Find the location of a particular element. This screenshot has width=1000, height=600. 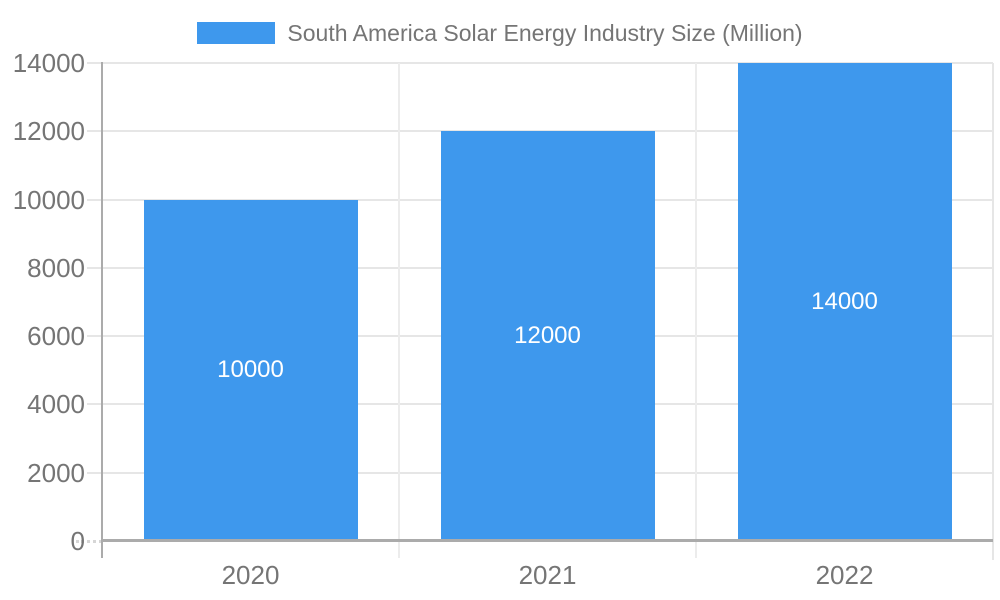

gridline is located at coordinates (540, 63).